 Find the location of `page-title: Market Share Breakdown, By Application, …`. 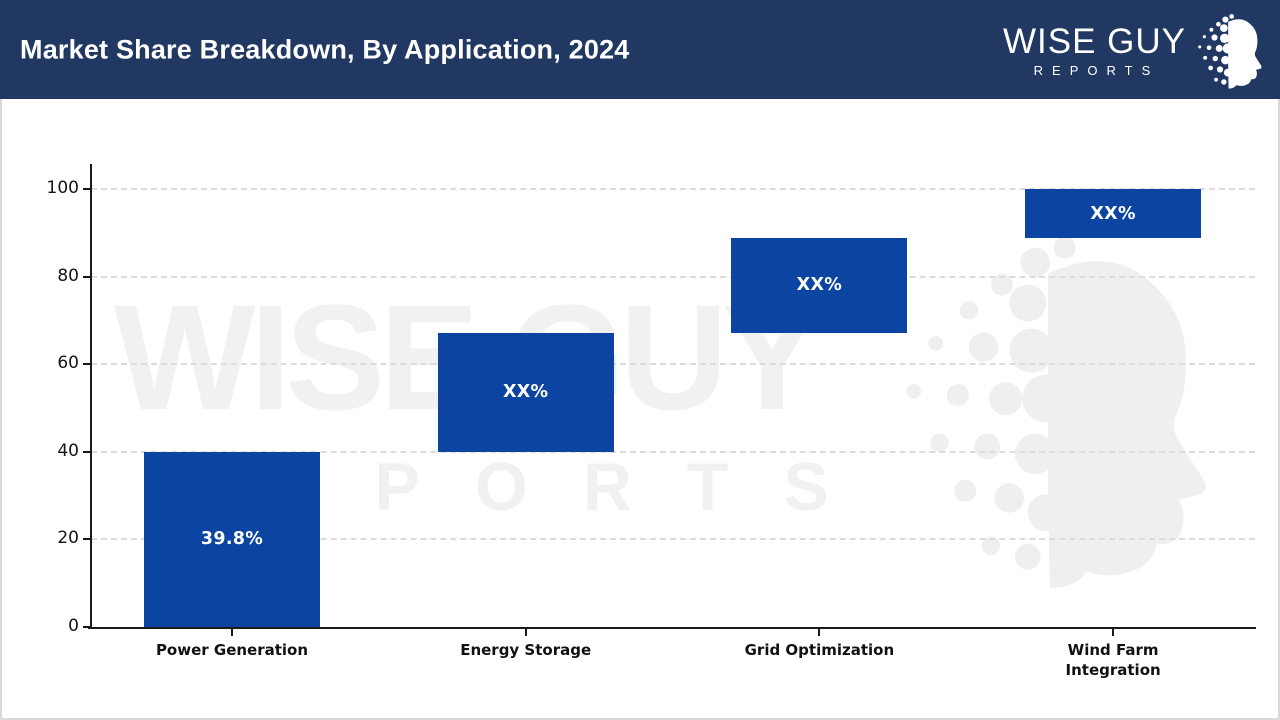

page-title: Market Share Breakdown, By Application, … is located at coordinates (325, 49).